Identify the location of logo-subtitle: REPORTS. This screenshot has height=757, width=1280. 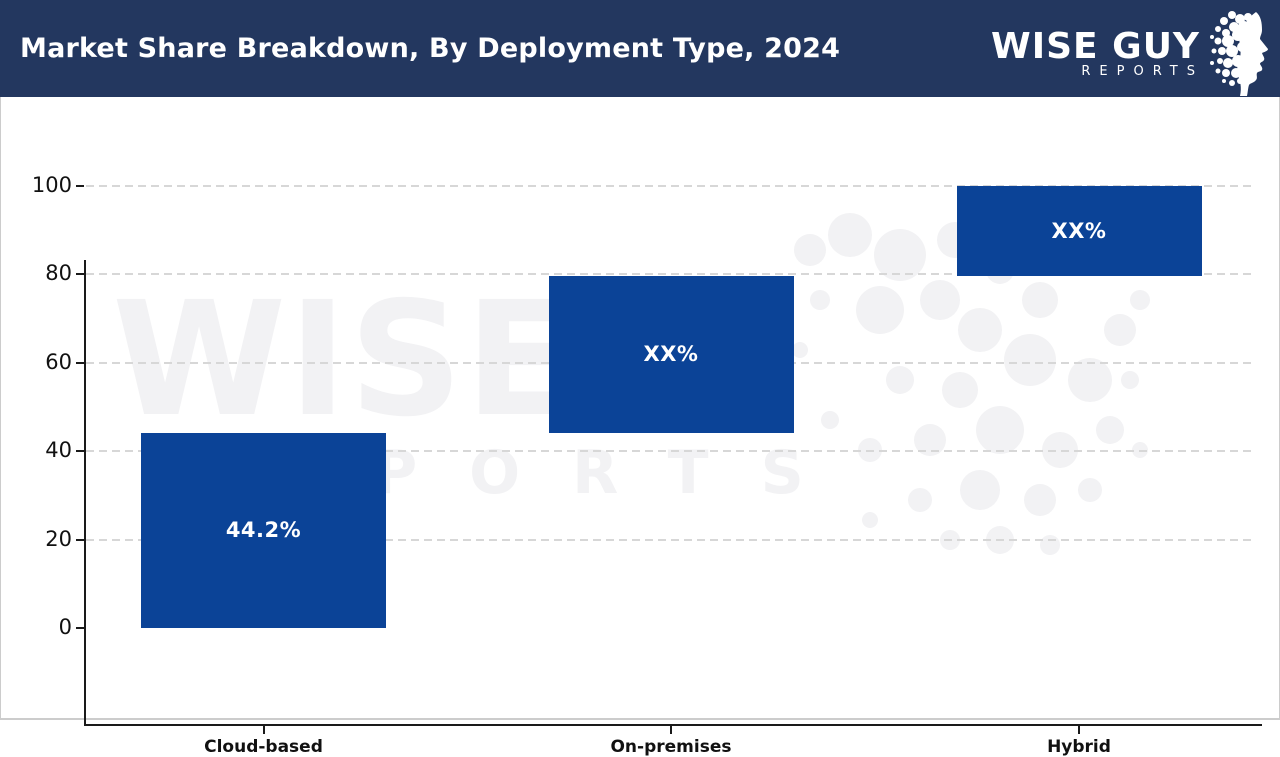
(1142, 71).